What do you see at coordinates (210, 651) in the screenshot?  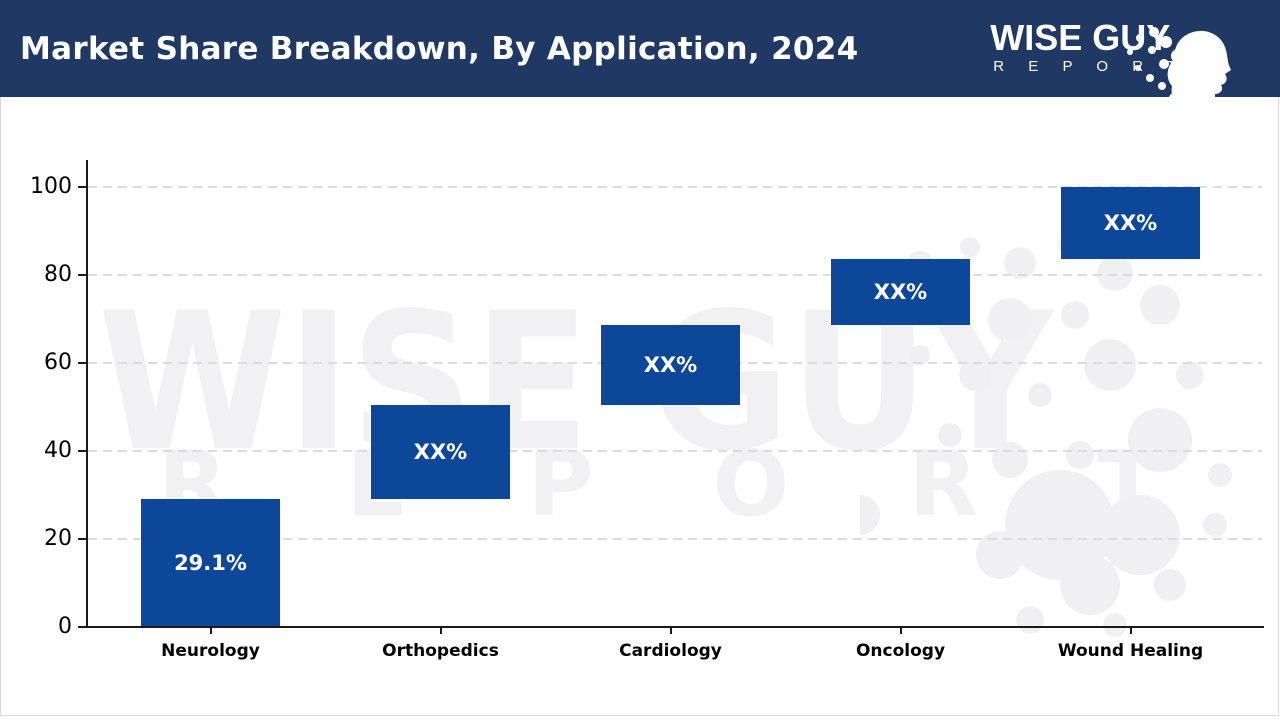 I see `category-label-neurology: Neurology` at bounding box center [210, 651].